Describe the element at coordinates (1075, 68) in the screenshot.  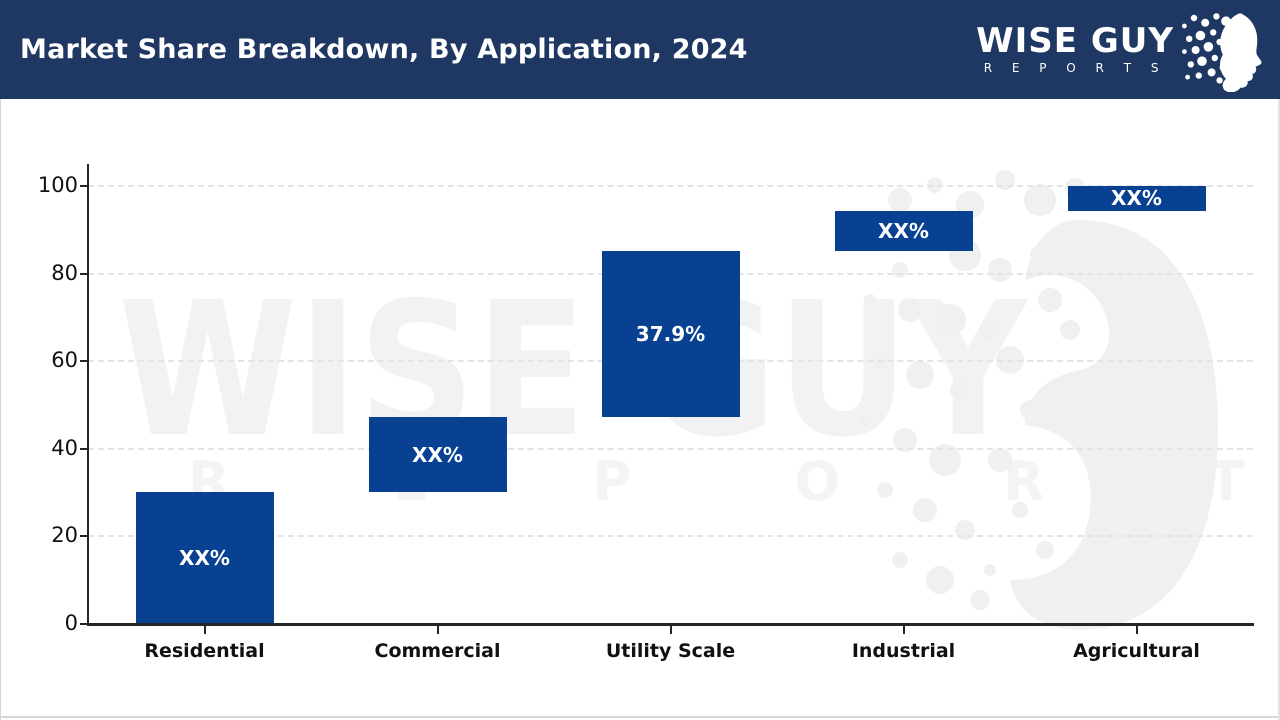
I see `logo-subtitle: R E P O R T S` at that location.